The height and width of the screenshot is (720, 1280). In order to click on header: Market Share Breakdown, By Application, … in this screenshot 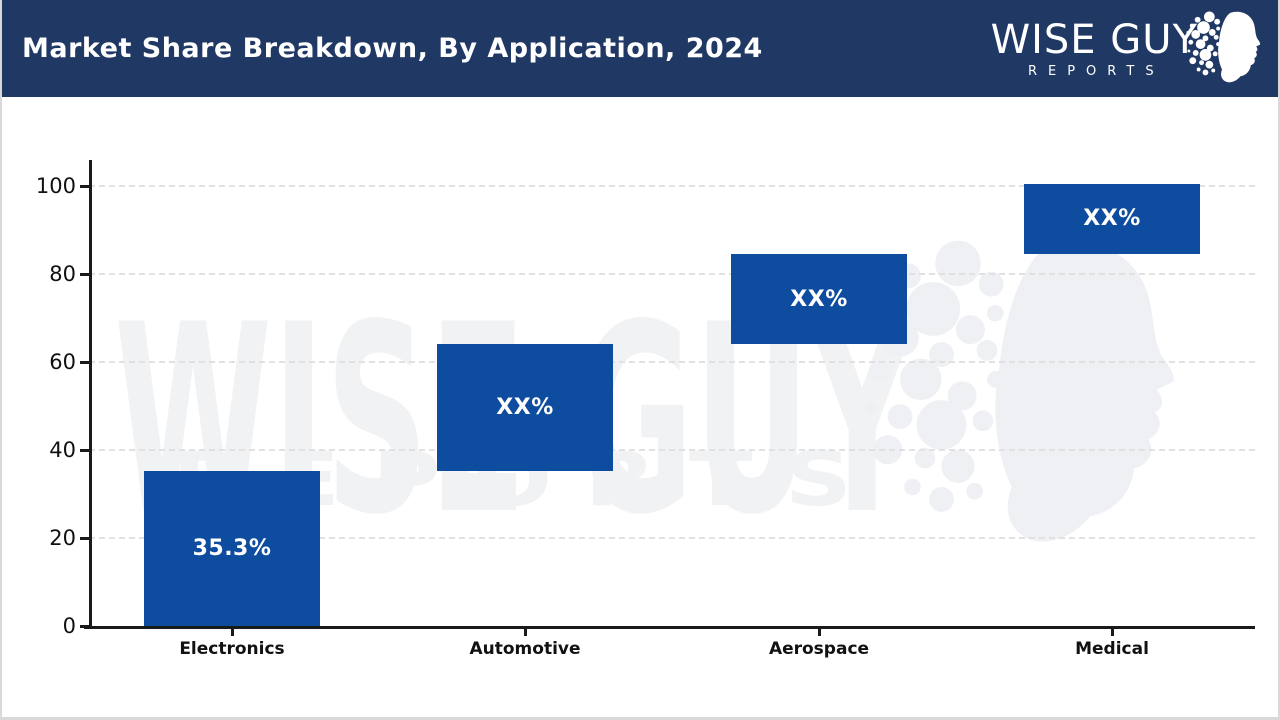, I will do `click(640, 48)`.